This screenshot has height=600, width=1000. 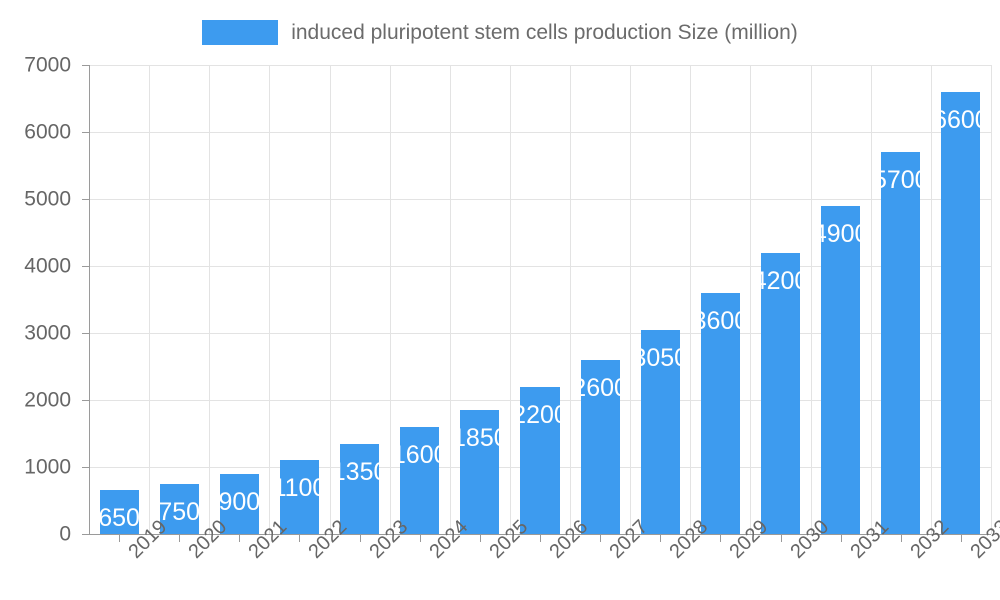 What do you see at coordinates (720, 413) in the screenshot?
I see `bar: 3600` at bounding box center [720, 413].